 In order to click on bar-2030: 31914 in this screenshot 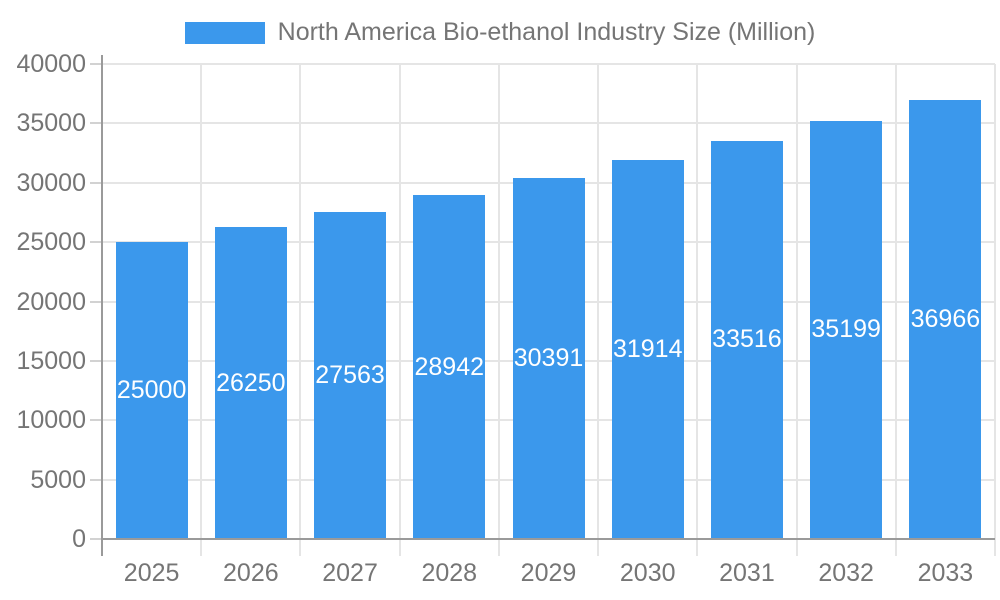, I will do `click(647, 349)`.